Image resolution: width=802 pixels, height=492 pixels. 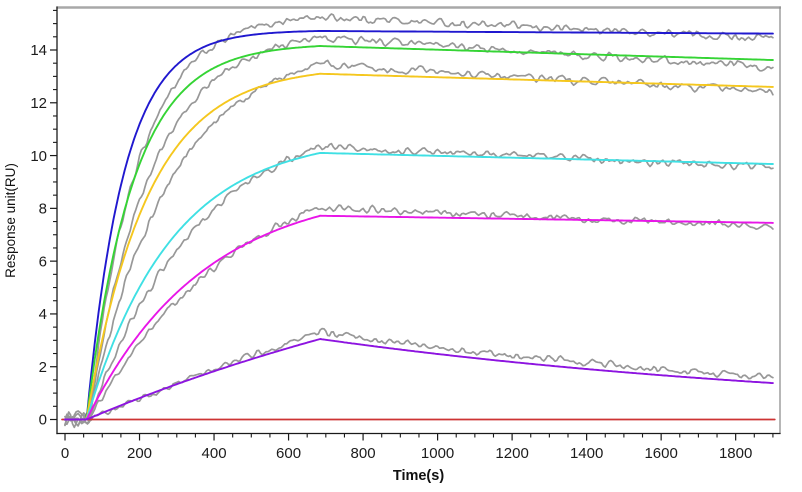 What do you see at coordinates (65, 453) in the screenshot?
I see `x-tick-label: 0` at bounding box center [65, 453].